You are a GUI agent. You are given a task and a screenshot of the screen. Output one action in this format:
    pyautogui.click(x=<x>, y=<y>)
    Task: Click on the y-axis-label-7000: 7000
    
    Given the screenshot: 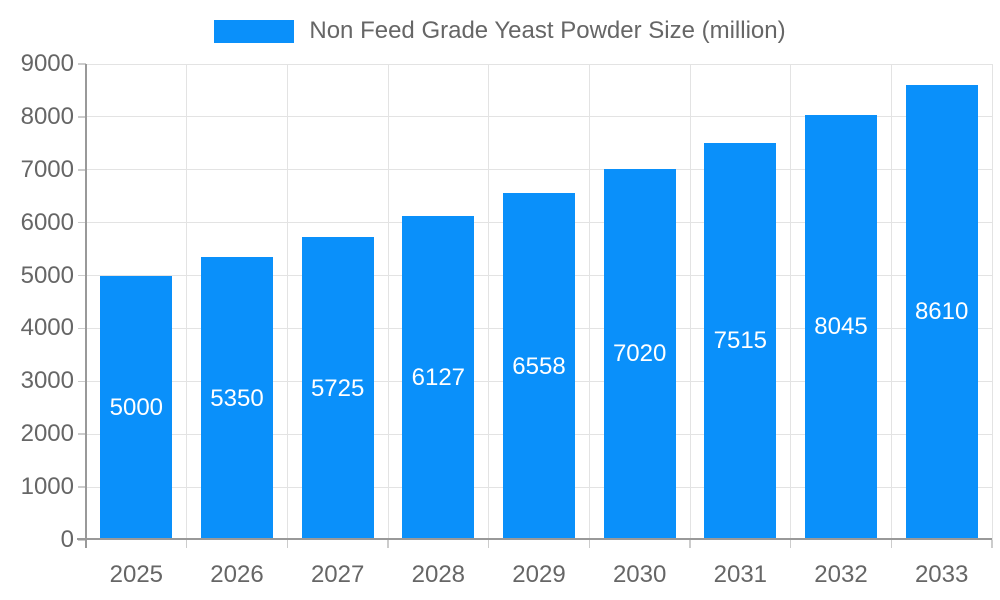 What is the action you would take?
    pyautogui.click(x=47, y=169)
    